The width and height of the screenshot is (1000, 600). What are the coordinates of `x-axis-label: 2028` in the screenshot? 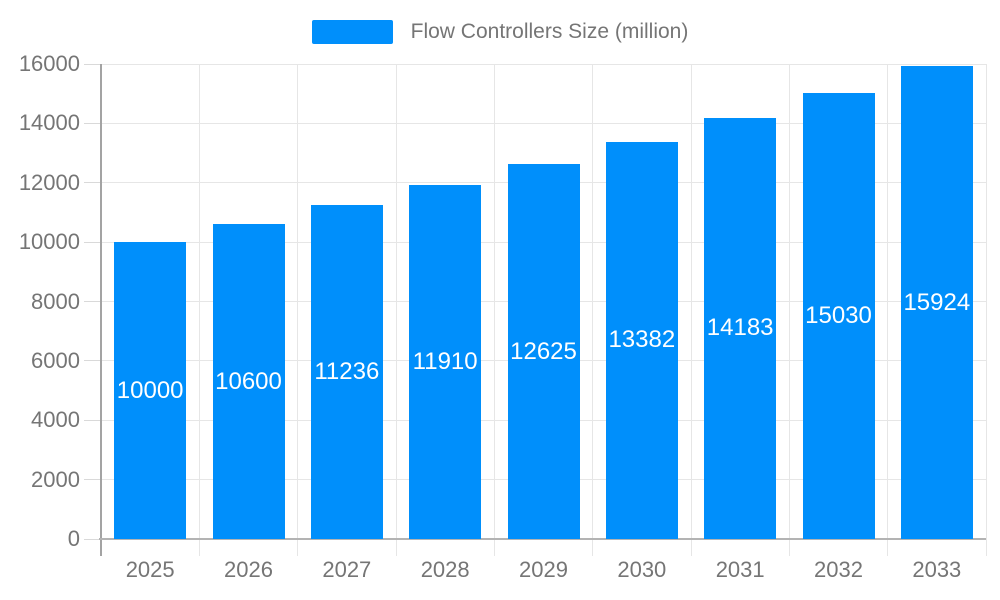 It's located at (445, 569).